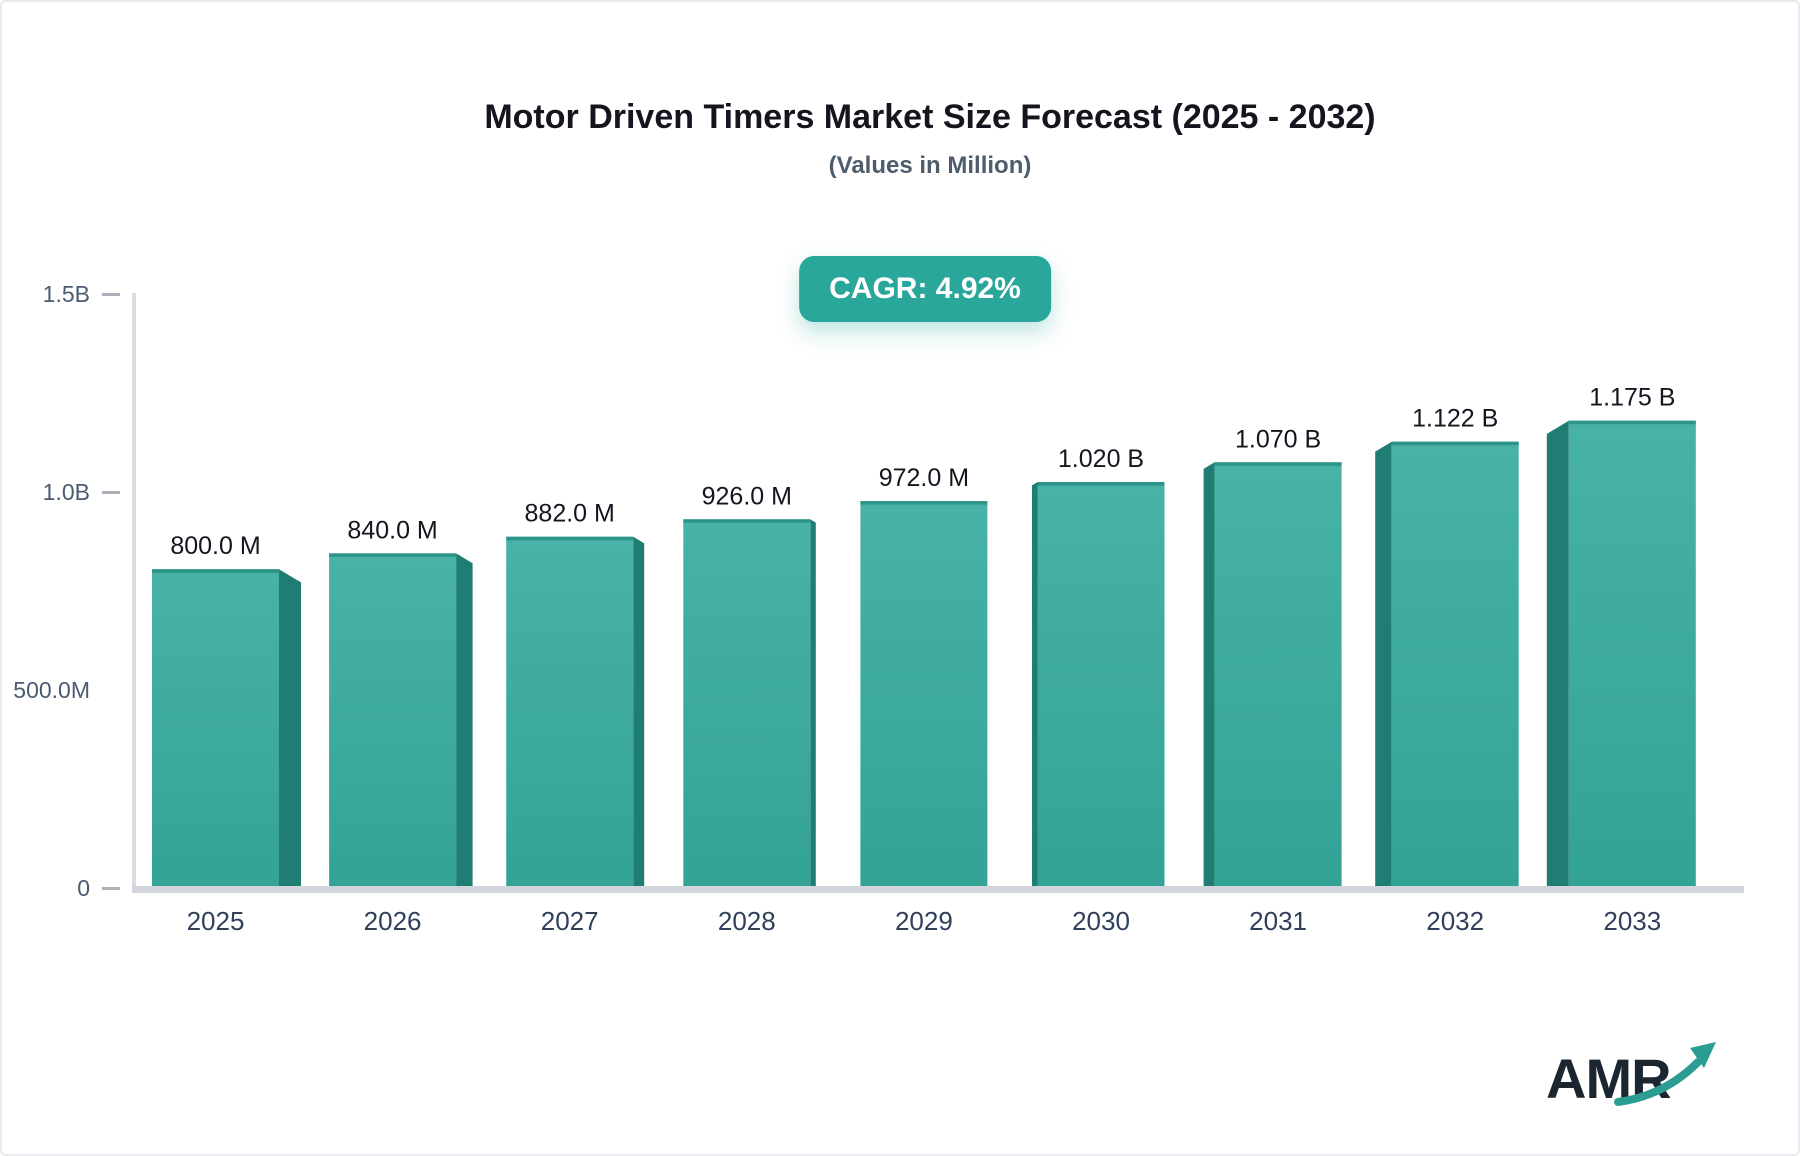 The height and width of the screenshot is (1156, 1800). Describe the element at coordinates (66, 294) in the screenshot. I see `y-tick-label-1.5B: 1.5B` at that location.